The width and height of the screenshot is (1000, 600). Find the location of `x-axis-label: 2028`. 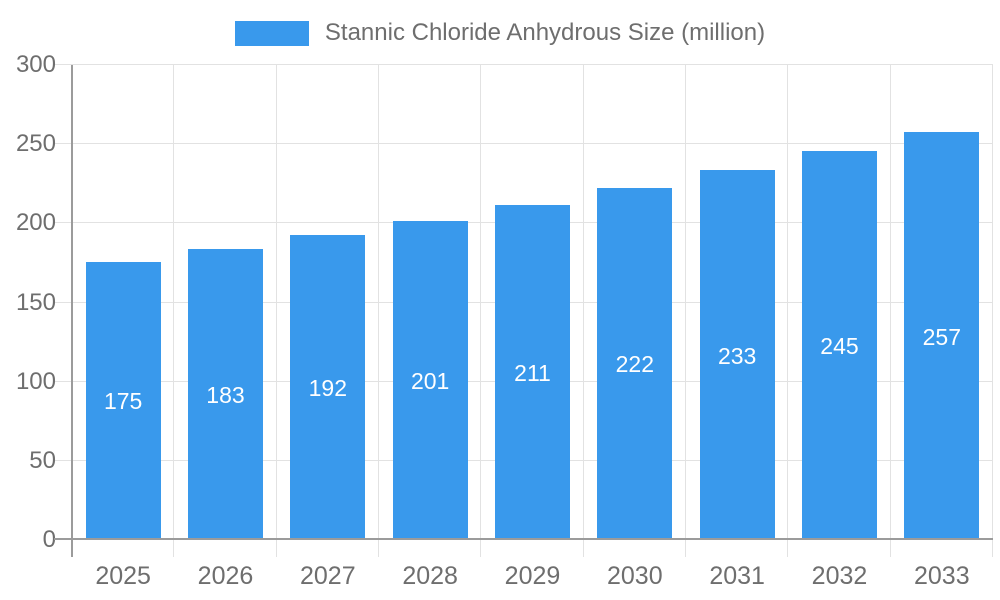

x-axis-label: 2028 is located at coordinates (430, 576).